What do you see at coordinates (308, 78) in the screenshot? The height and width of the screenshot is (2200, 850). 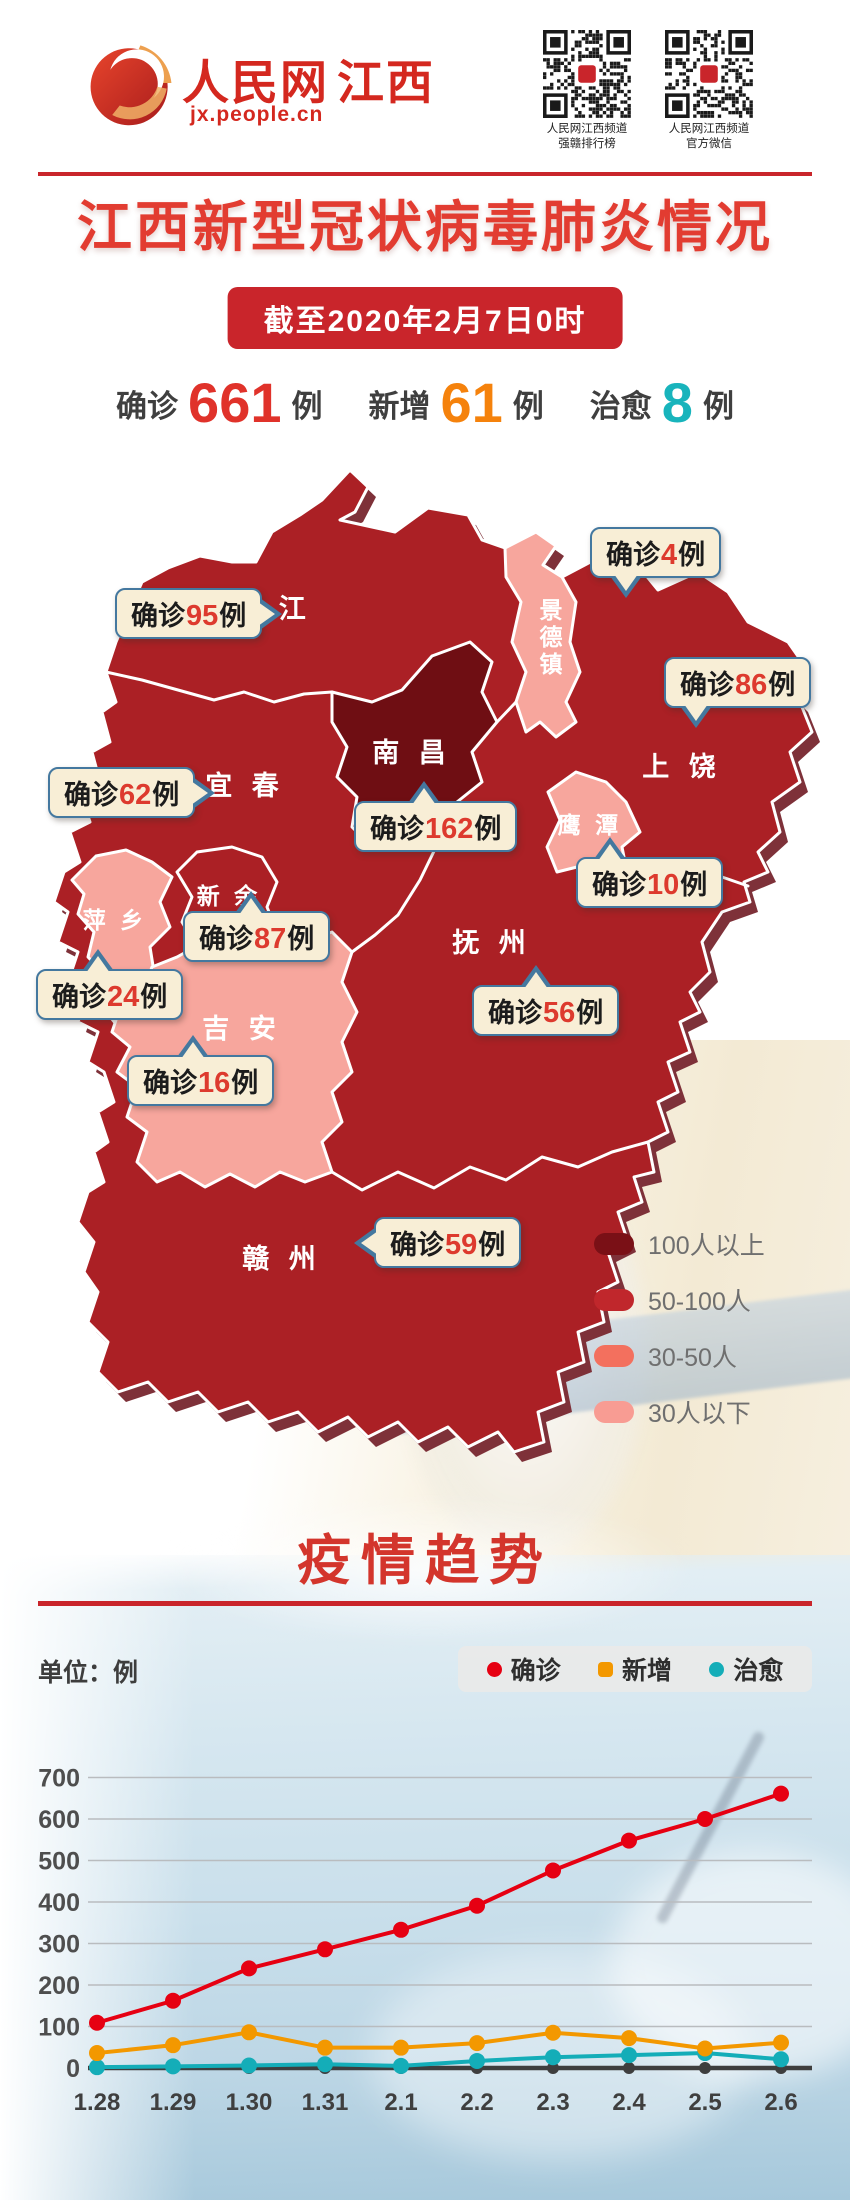 I see `logo-title: 人民网 江西` at bounding box center [308, 78].